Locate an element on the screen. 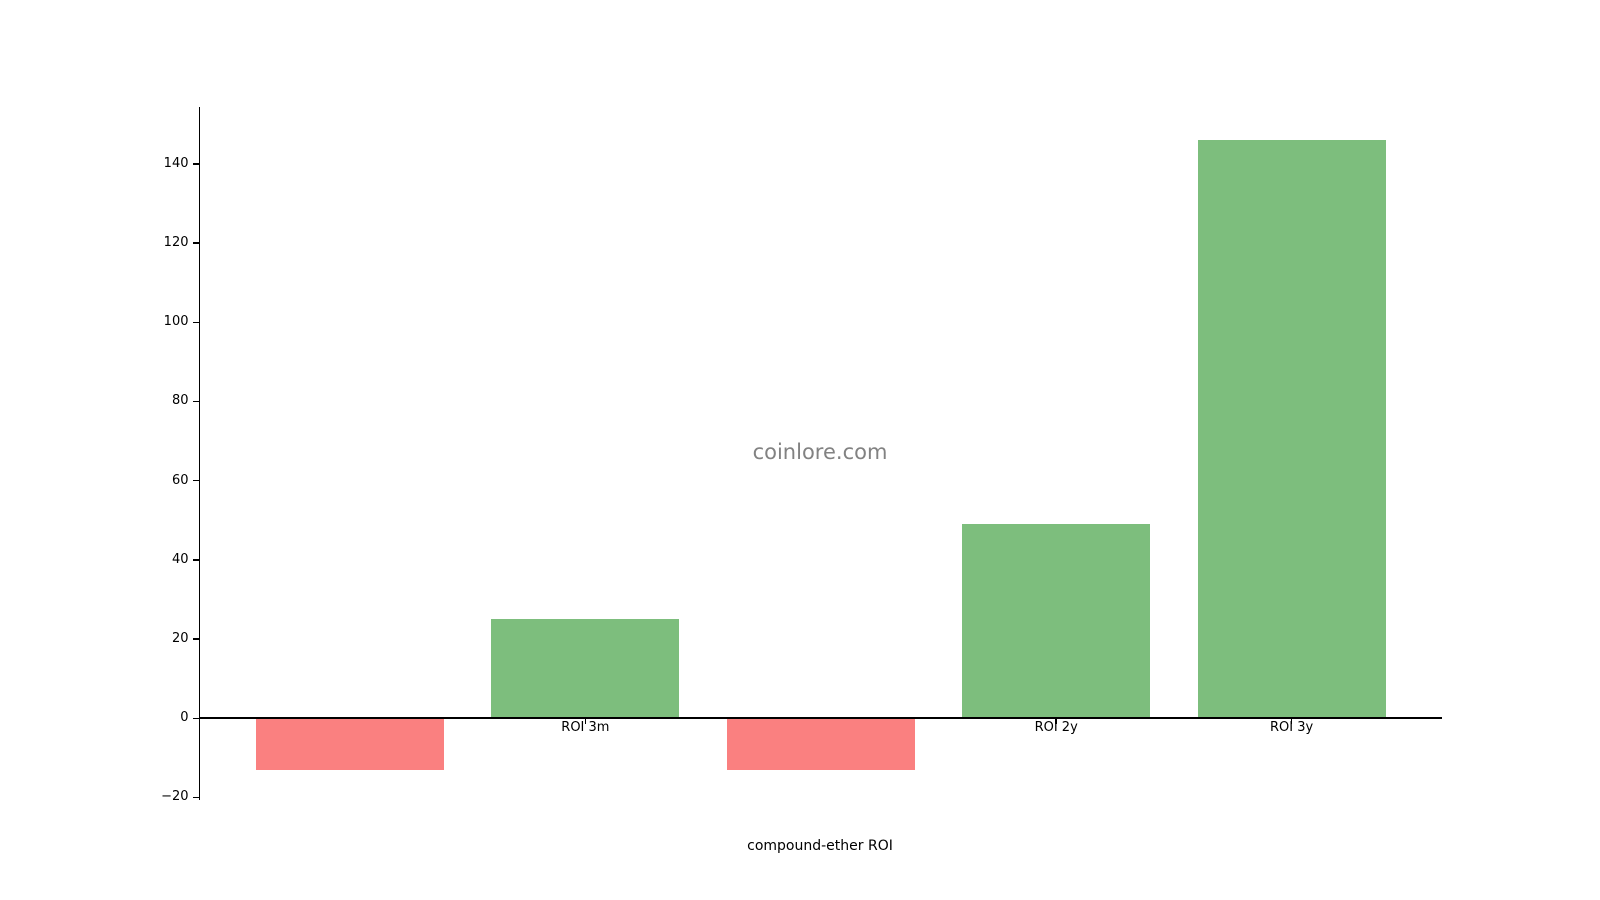 Image resolution: width=1600 pixels, height=900 pixels. y-tick-label: 60 is located at coordinates (180, 480).